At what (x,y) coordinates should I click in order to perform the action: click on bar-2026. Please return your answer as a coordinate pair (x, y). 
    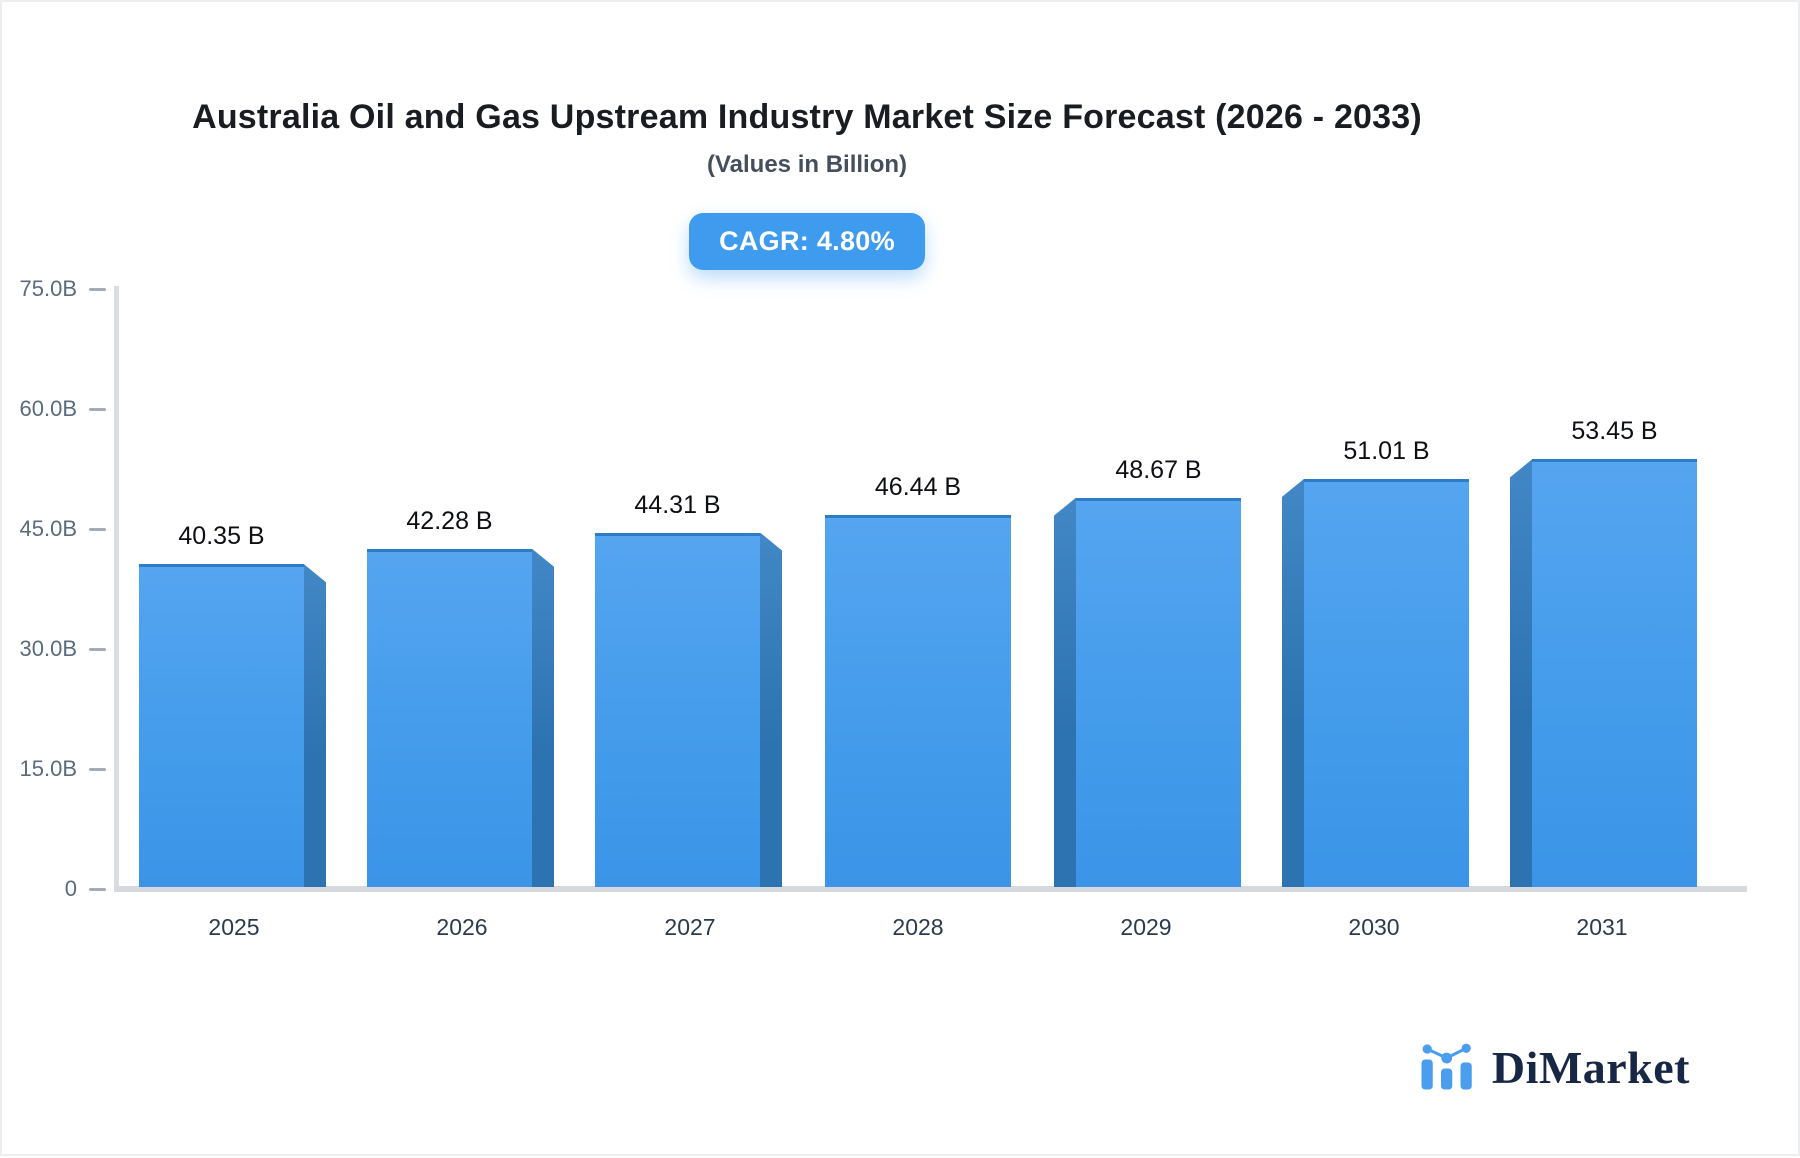
    Looking at the image, I should click on (449, 717).